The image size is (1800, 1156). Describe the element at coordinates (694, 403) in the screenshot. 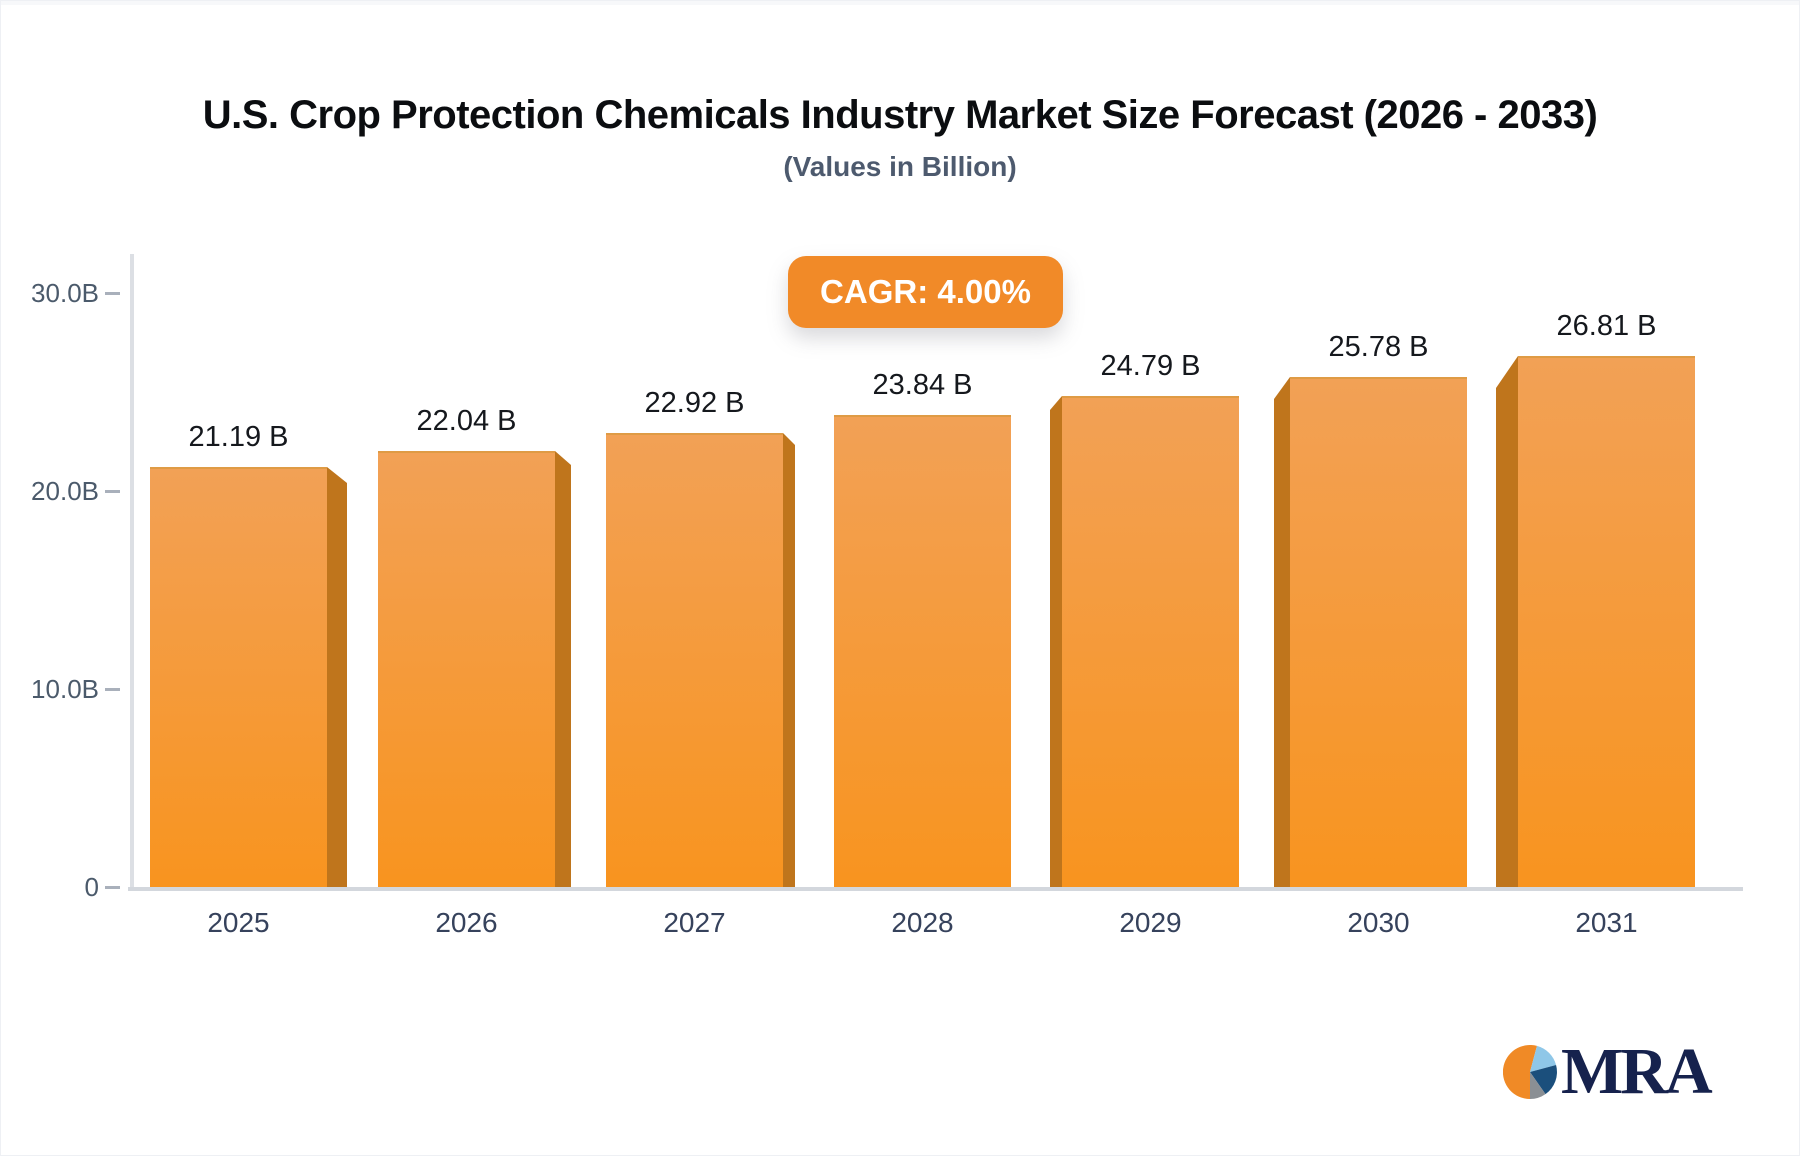

I see `bar-value-label: 22.92 B` at that location.